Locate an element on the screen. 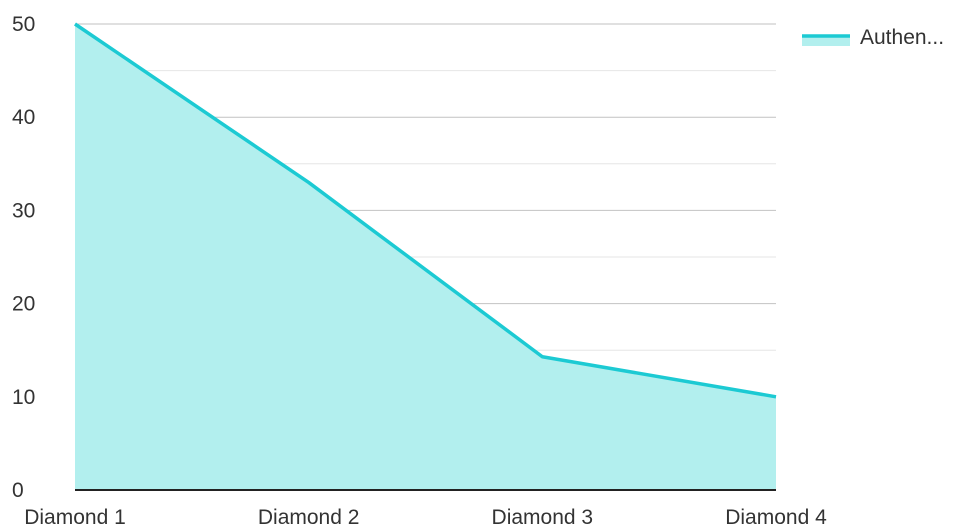 The width and height of the screenshot is (966, 531). x-tick-label: Diamond 1 is located at coordinates (75, 517).